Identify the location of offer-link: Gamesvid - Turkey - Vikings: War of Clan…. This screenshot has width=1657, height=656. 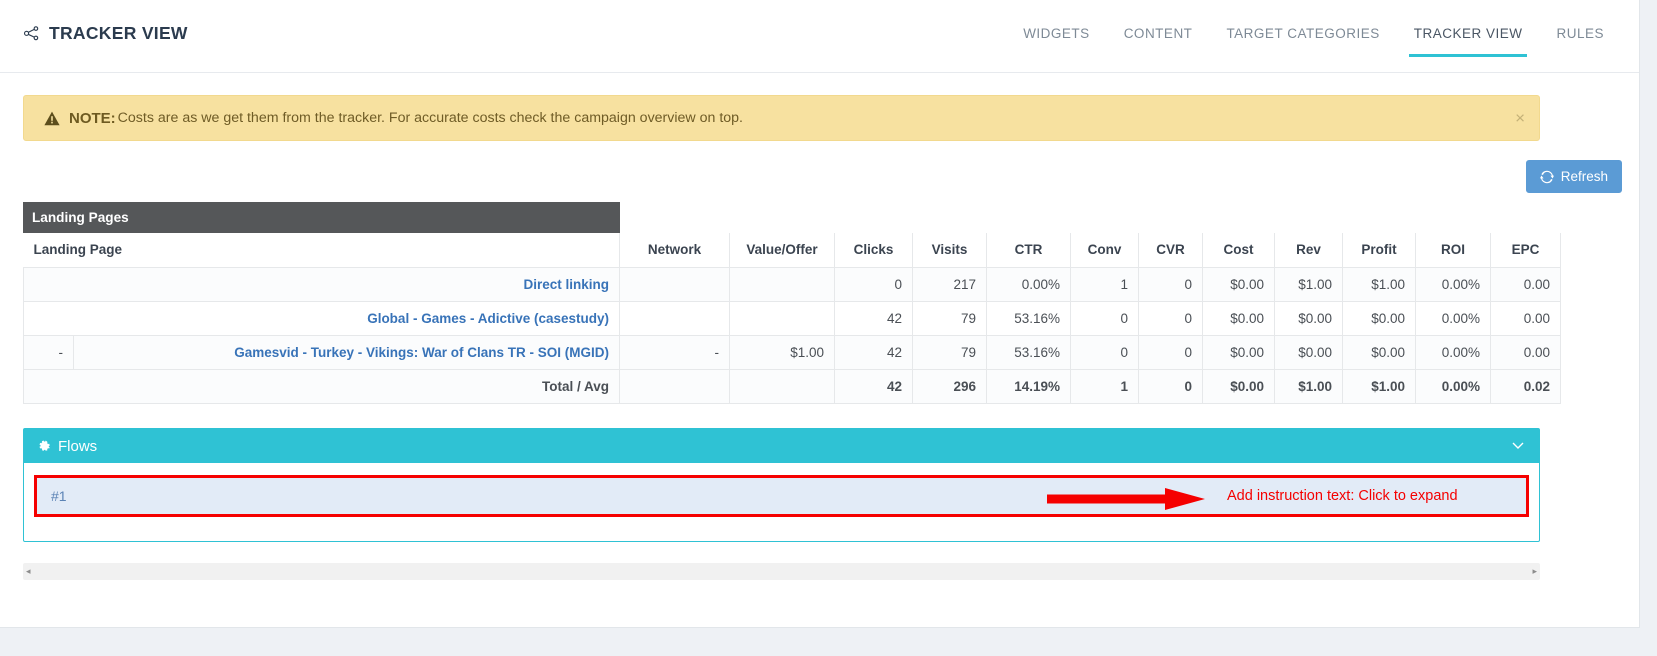
(422, 352).